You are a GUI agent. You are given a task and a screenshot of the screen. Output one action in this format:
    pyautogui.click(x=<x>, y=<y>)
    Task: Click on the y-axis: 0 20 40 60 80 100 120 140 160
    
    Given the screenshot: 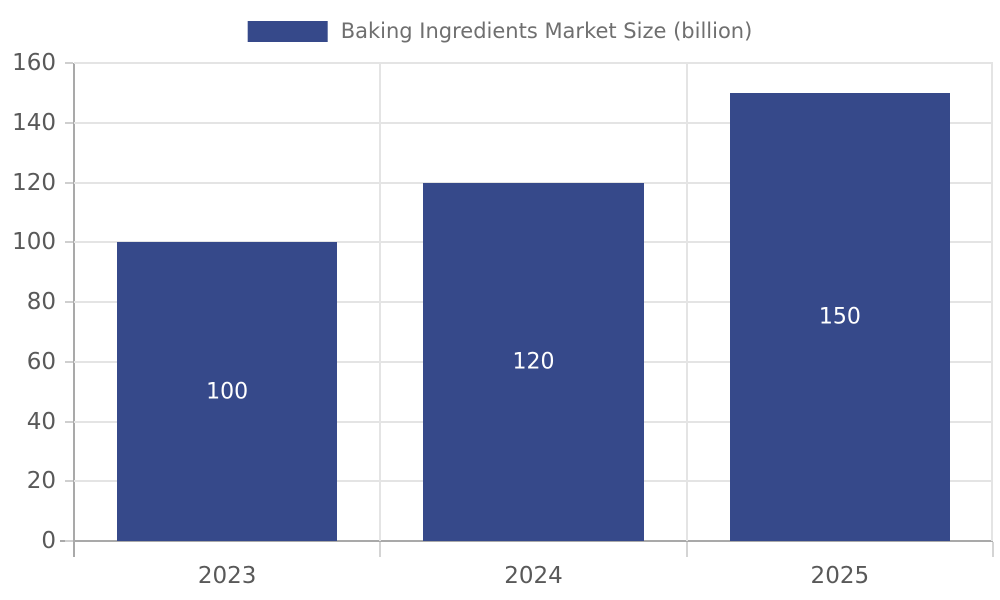 What is the action you would take?
    pyautogui.click(x=28, y=302)
    